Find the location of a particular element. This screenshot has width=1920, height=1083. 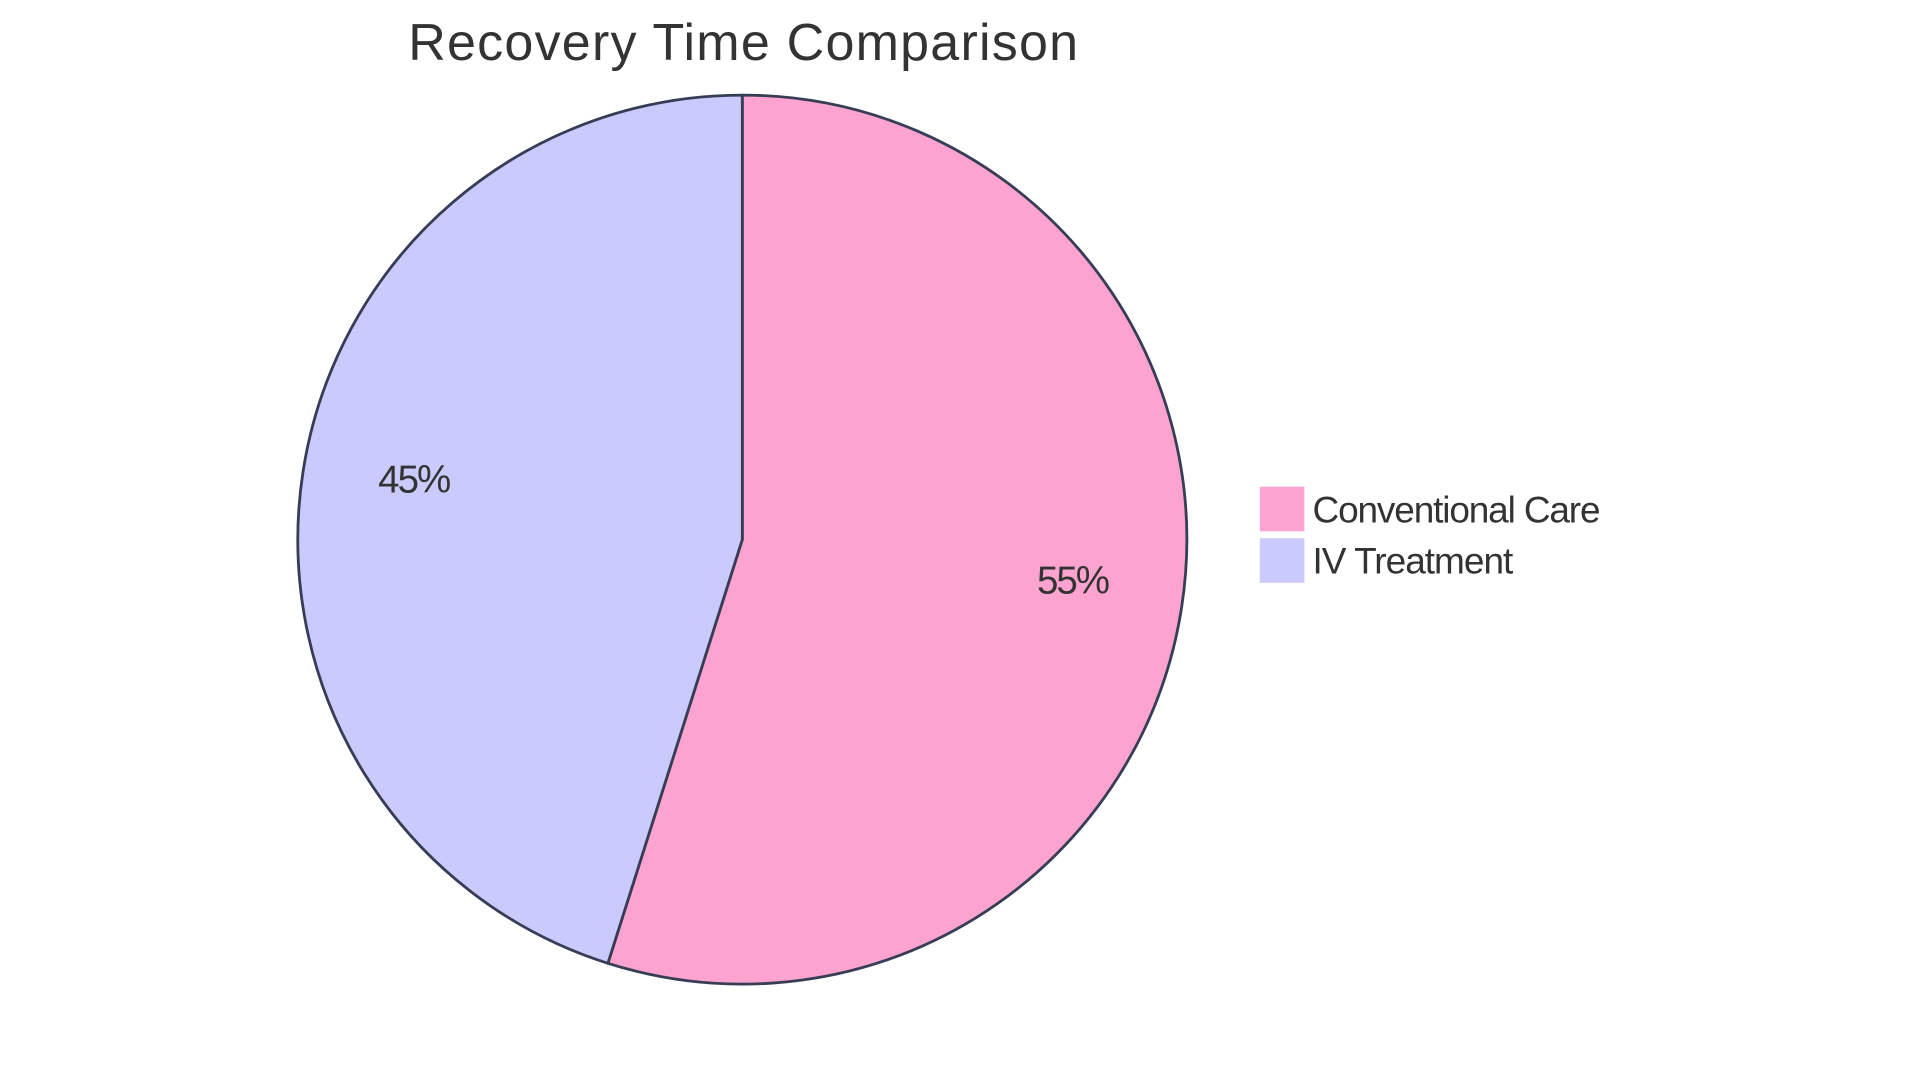

svg-text: Recovery Time Comparison is located at coordinates (743, 43).